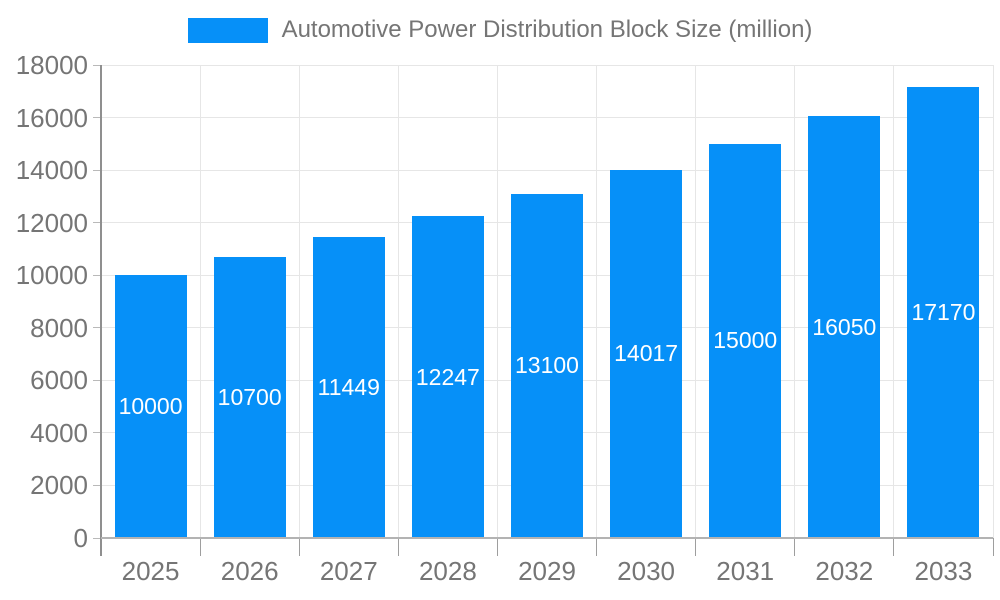 This screenshot has height=600, width=1000. I want to click on x-axis-tick-label: 2025, so click(150, 571).